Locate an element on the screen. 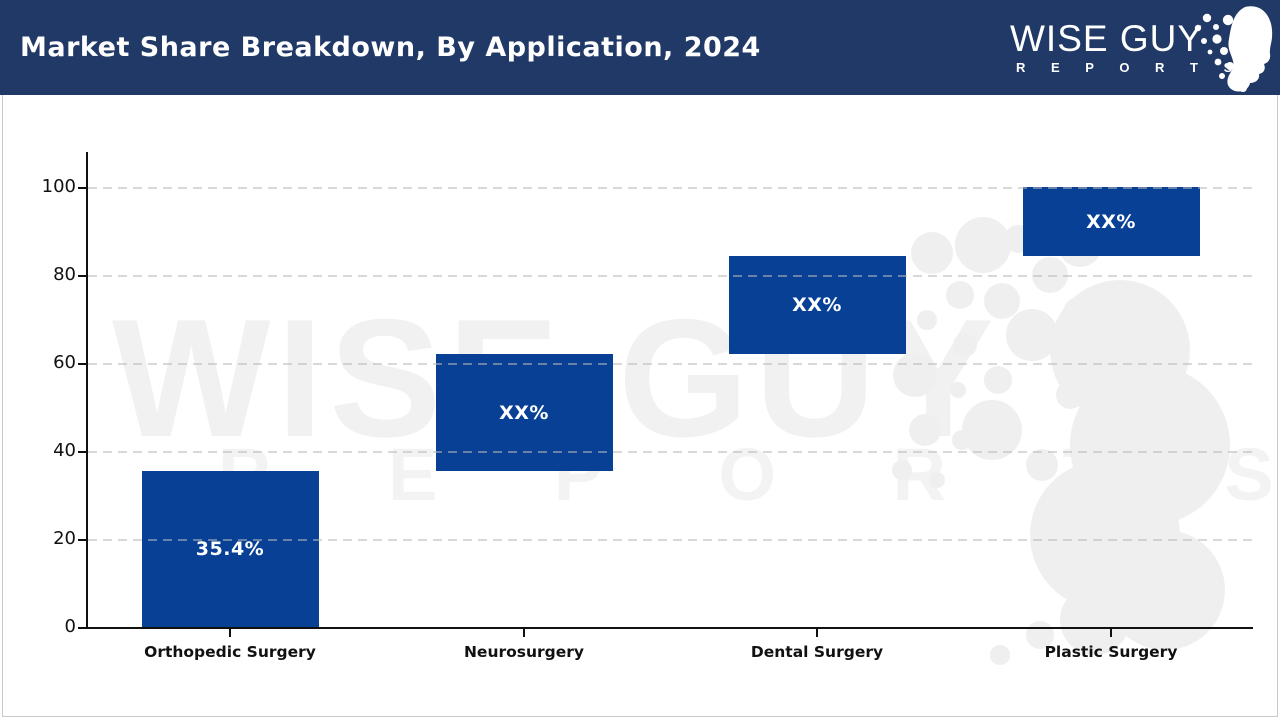  x-category-label: Plastic Surgery is located at coordinates (1111, 652).